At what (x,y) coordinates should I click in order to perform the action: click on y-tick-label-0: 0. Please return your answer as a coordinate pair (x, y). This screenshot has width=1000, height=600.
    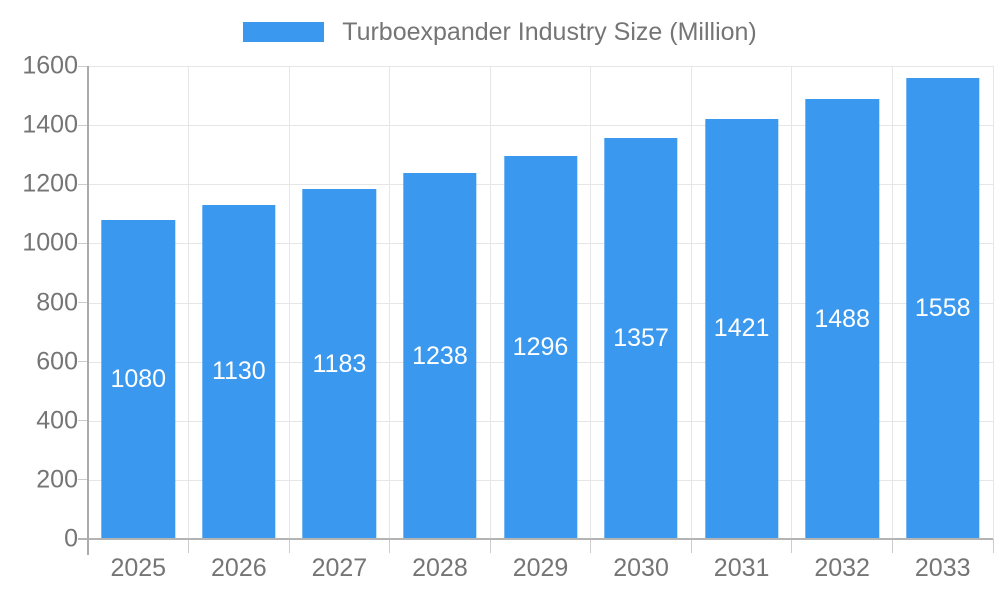
    Looking at the image, I should click on (71, 538).